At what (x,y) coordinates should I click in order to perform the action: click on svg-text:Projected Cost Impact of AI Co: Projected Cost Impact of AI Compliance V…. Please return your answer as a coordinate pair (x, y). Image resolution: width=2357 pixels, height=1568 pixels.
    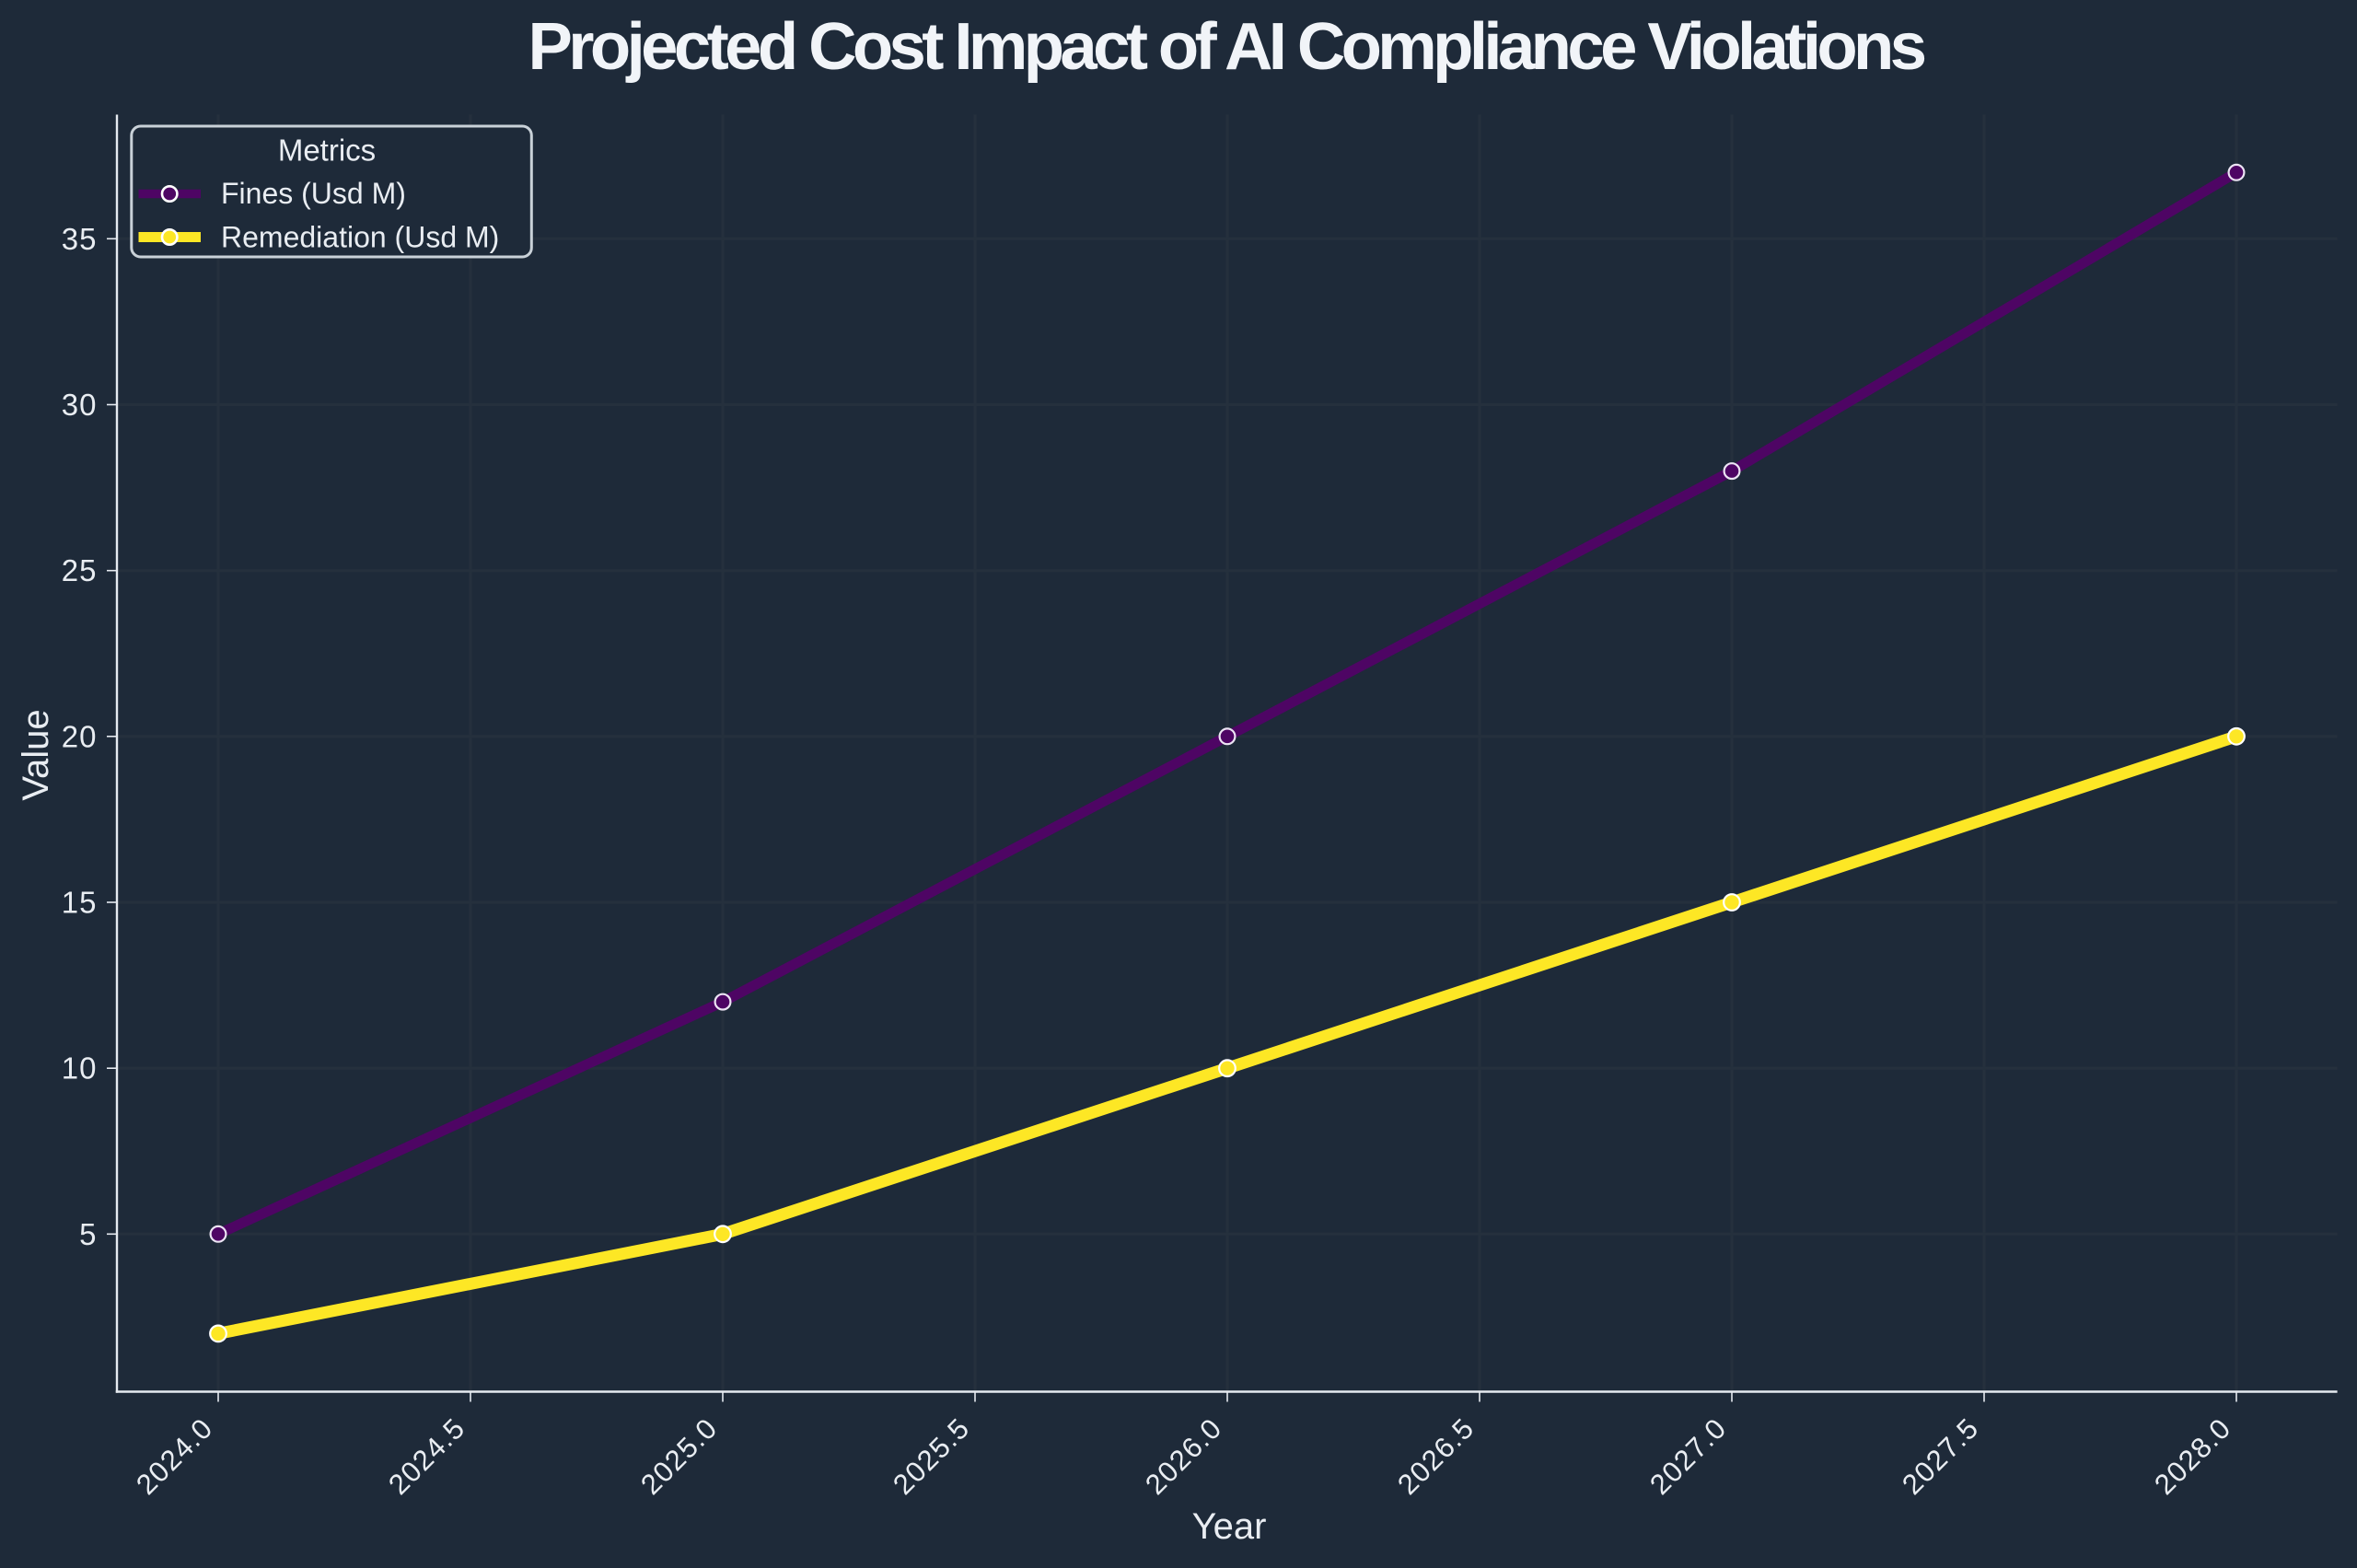
    Looking at the image, I should click on (1226, 46).